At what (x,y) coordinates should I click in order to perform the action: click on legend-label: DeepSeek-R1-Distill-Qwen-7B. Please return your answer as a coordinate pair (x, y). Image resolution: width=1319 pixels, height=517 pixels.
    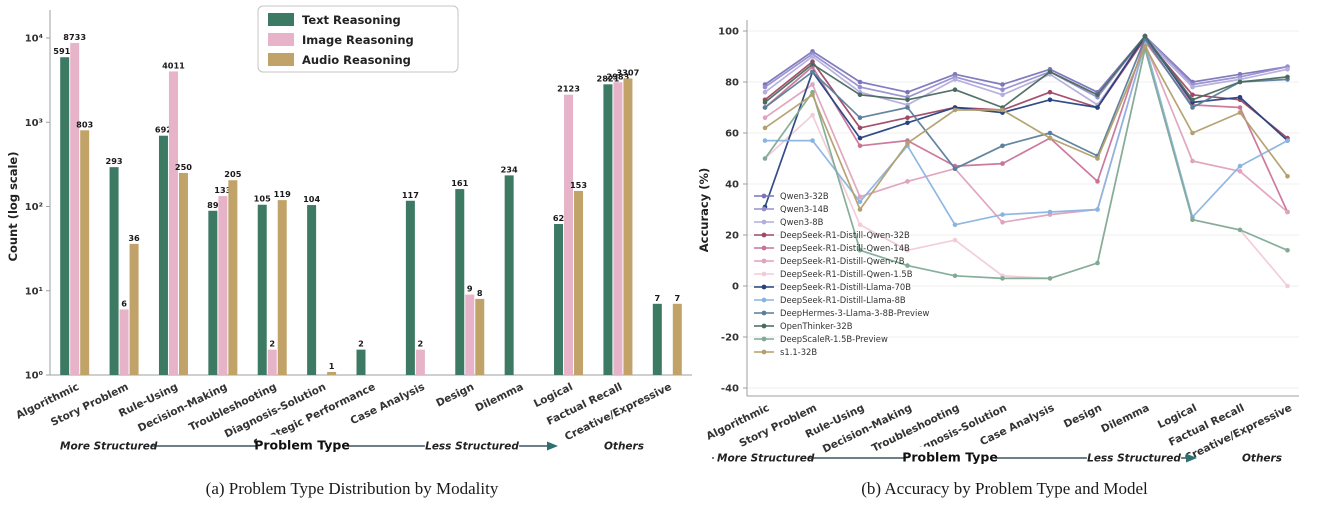
    Looking at the image, I should click on (842, 261).